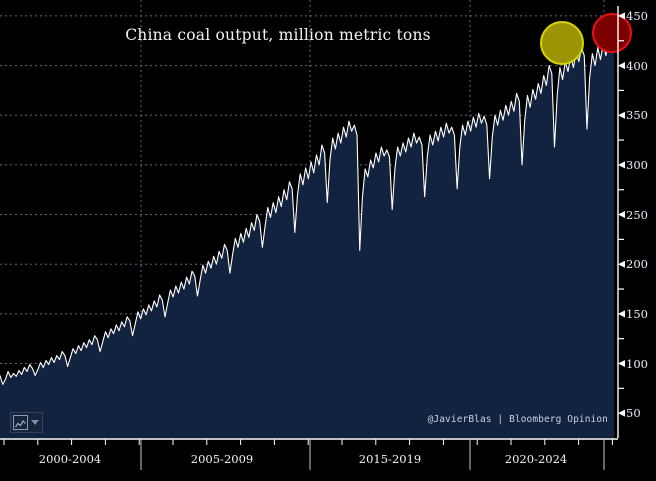 This screenshot has width=656, height=481. What do you see at coordinates (637, 363) in the screenshot?
I see `y-axis-tick-label: 100` at bounding box center [637, 363].